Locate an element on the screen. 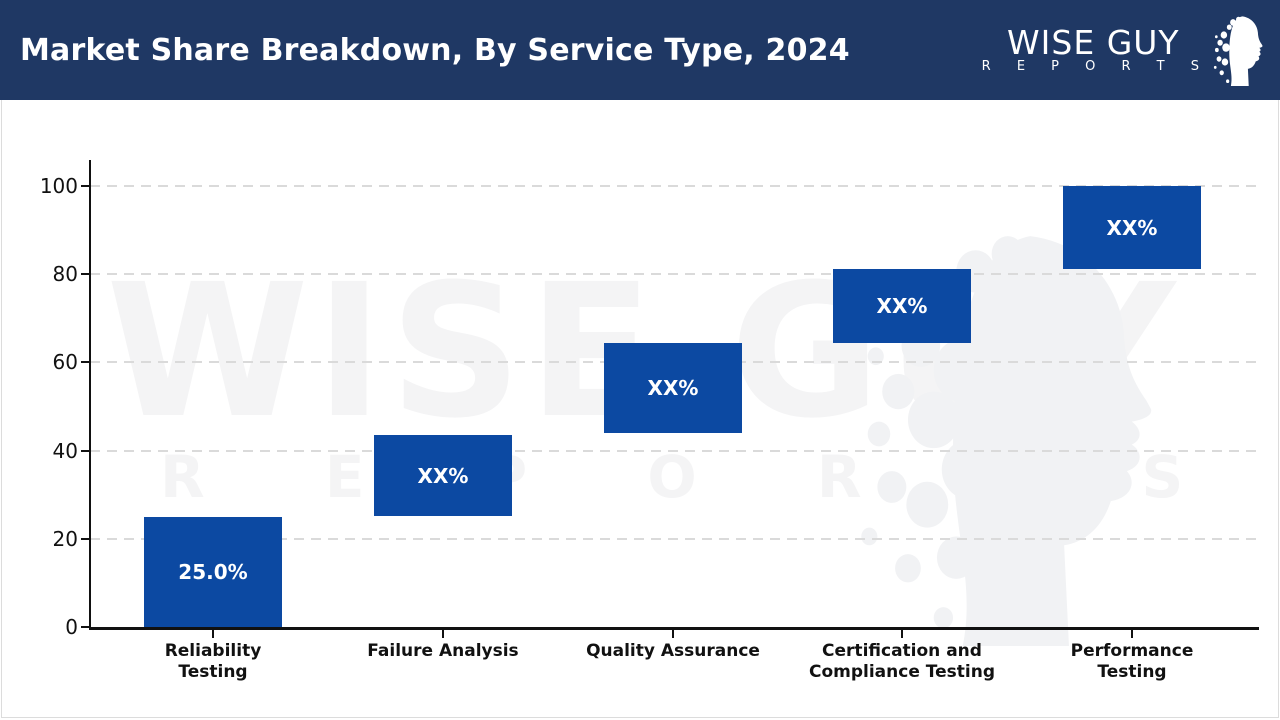  brand-subname: R E P O R T S is located at coordinates (1095, 67).